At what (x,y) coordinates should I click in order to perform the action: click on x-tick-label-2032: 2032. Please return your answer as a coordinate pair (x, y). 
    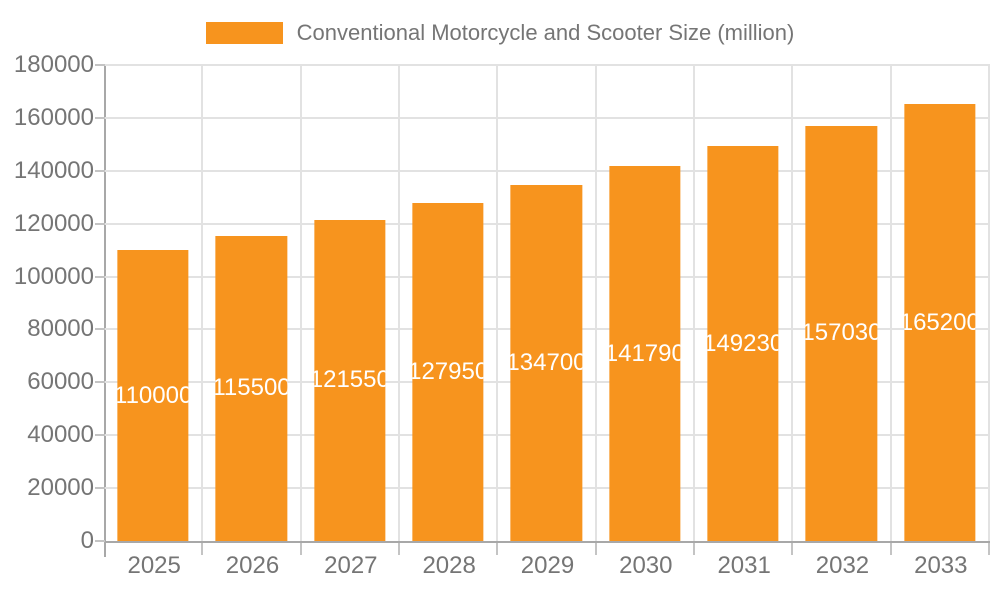
    Looking at the image, I should click on (842, 565).